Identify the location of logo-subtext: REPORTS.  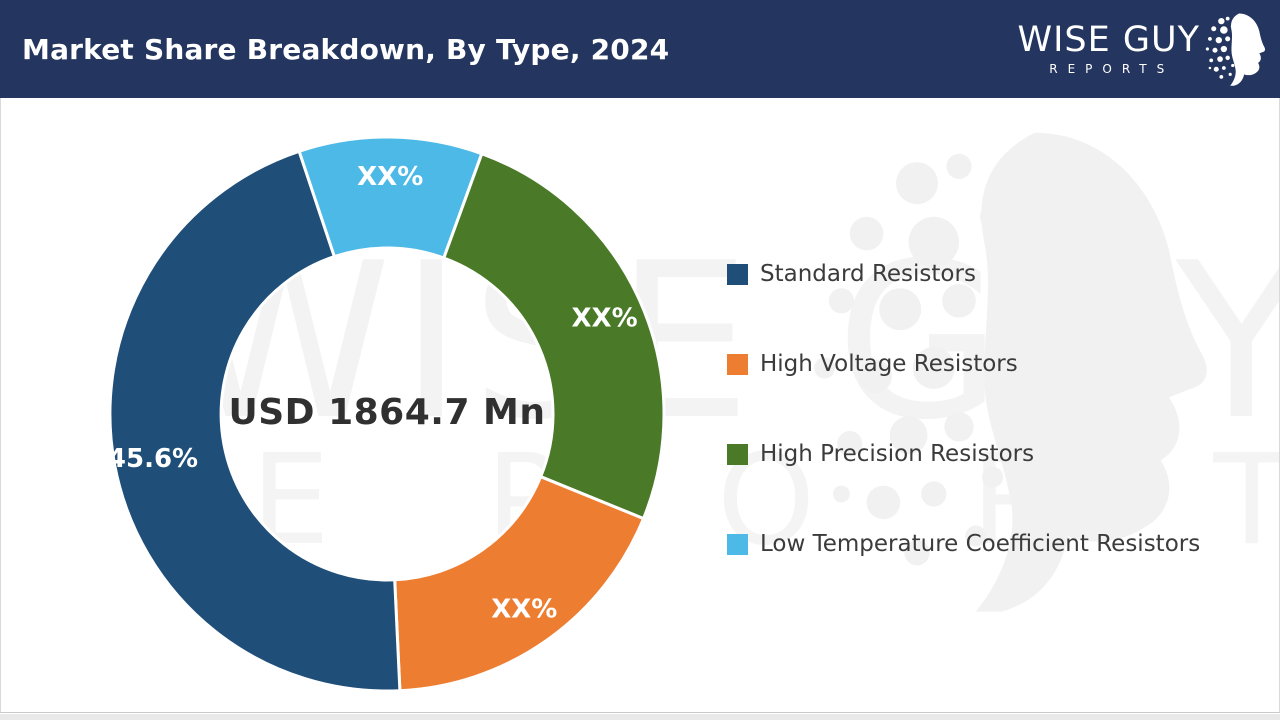
(1112, 69).